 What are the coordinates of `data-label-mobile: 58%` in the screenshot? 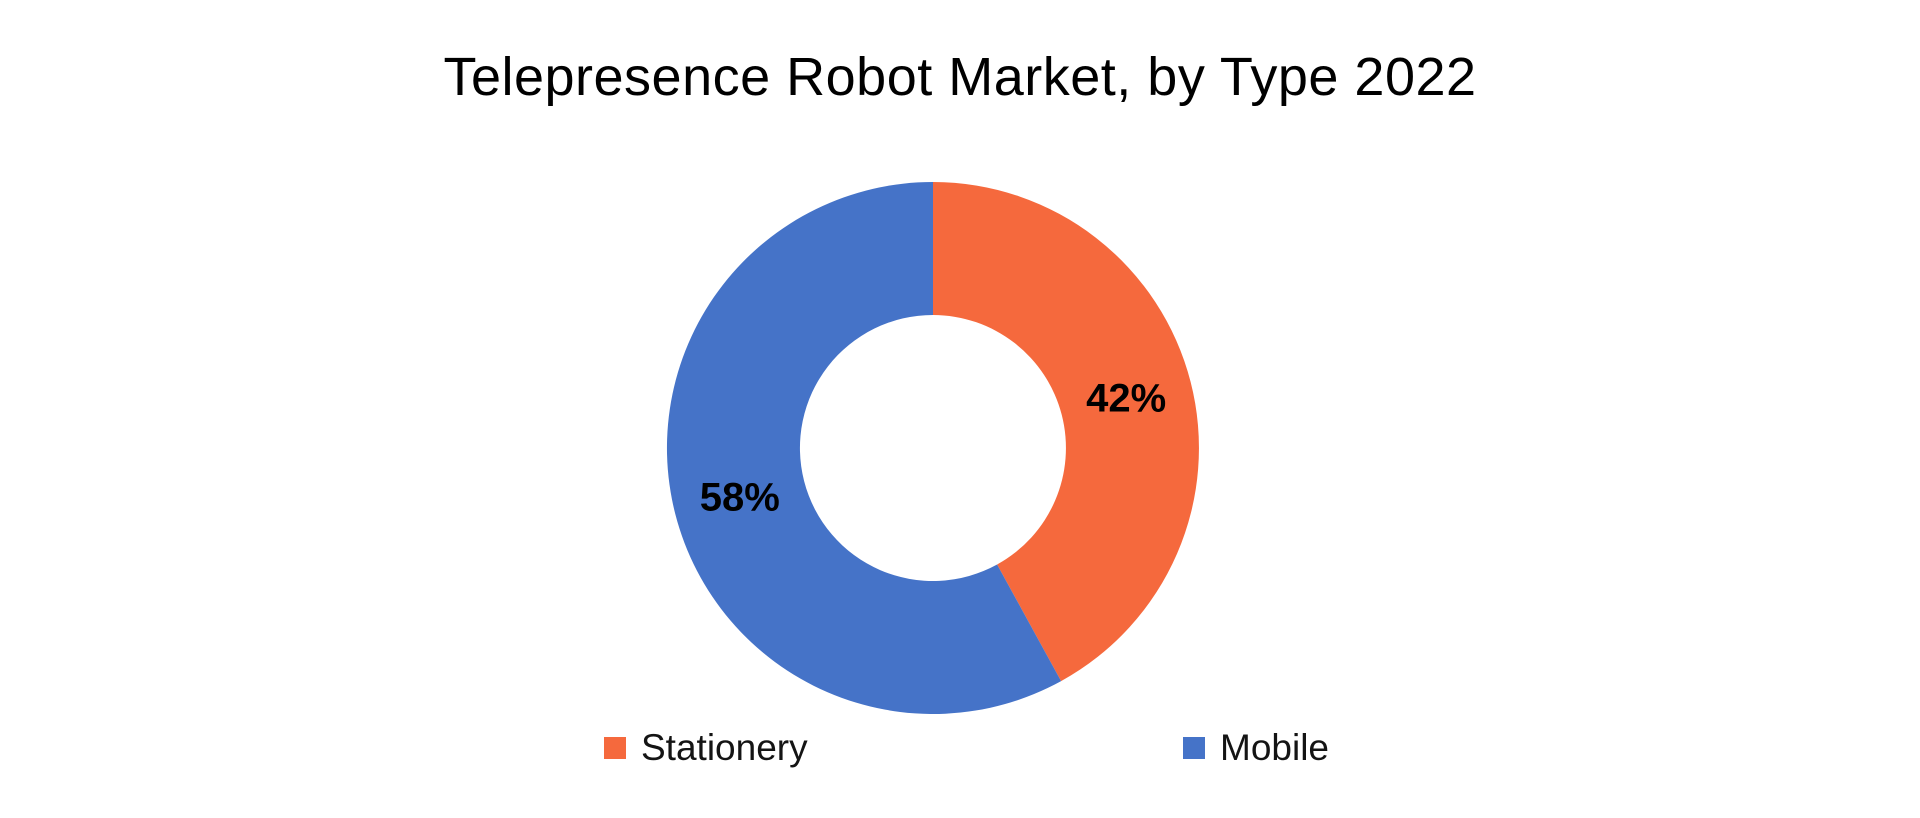 It's located at (740, 498).